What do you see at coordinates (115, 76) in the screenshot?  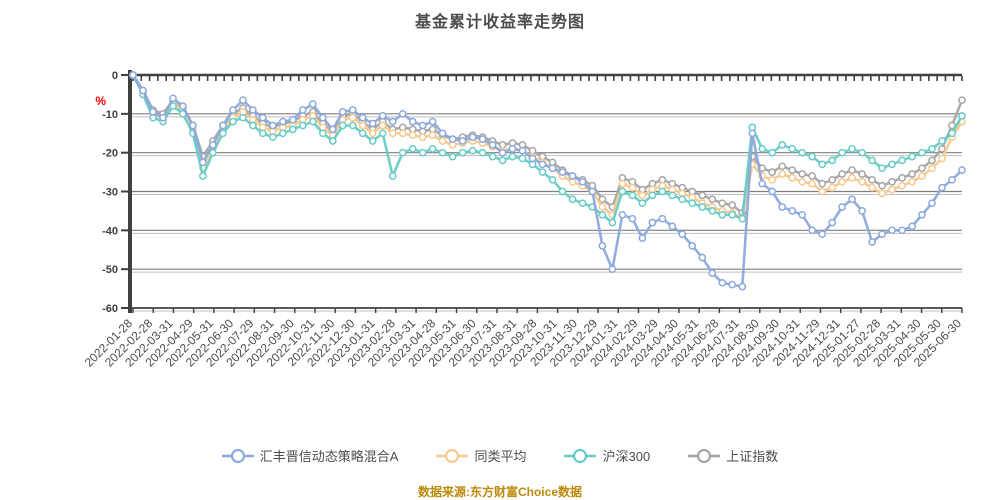 I see `y-tick-label: 0` at bounding box center [115, 76].